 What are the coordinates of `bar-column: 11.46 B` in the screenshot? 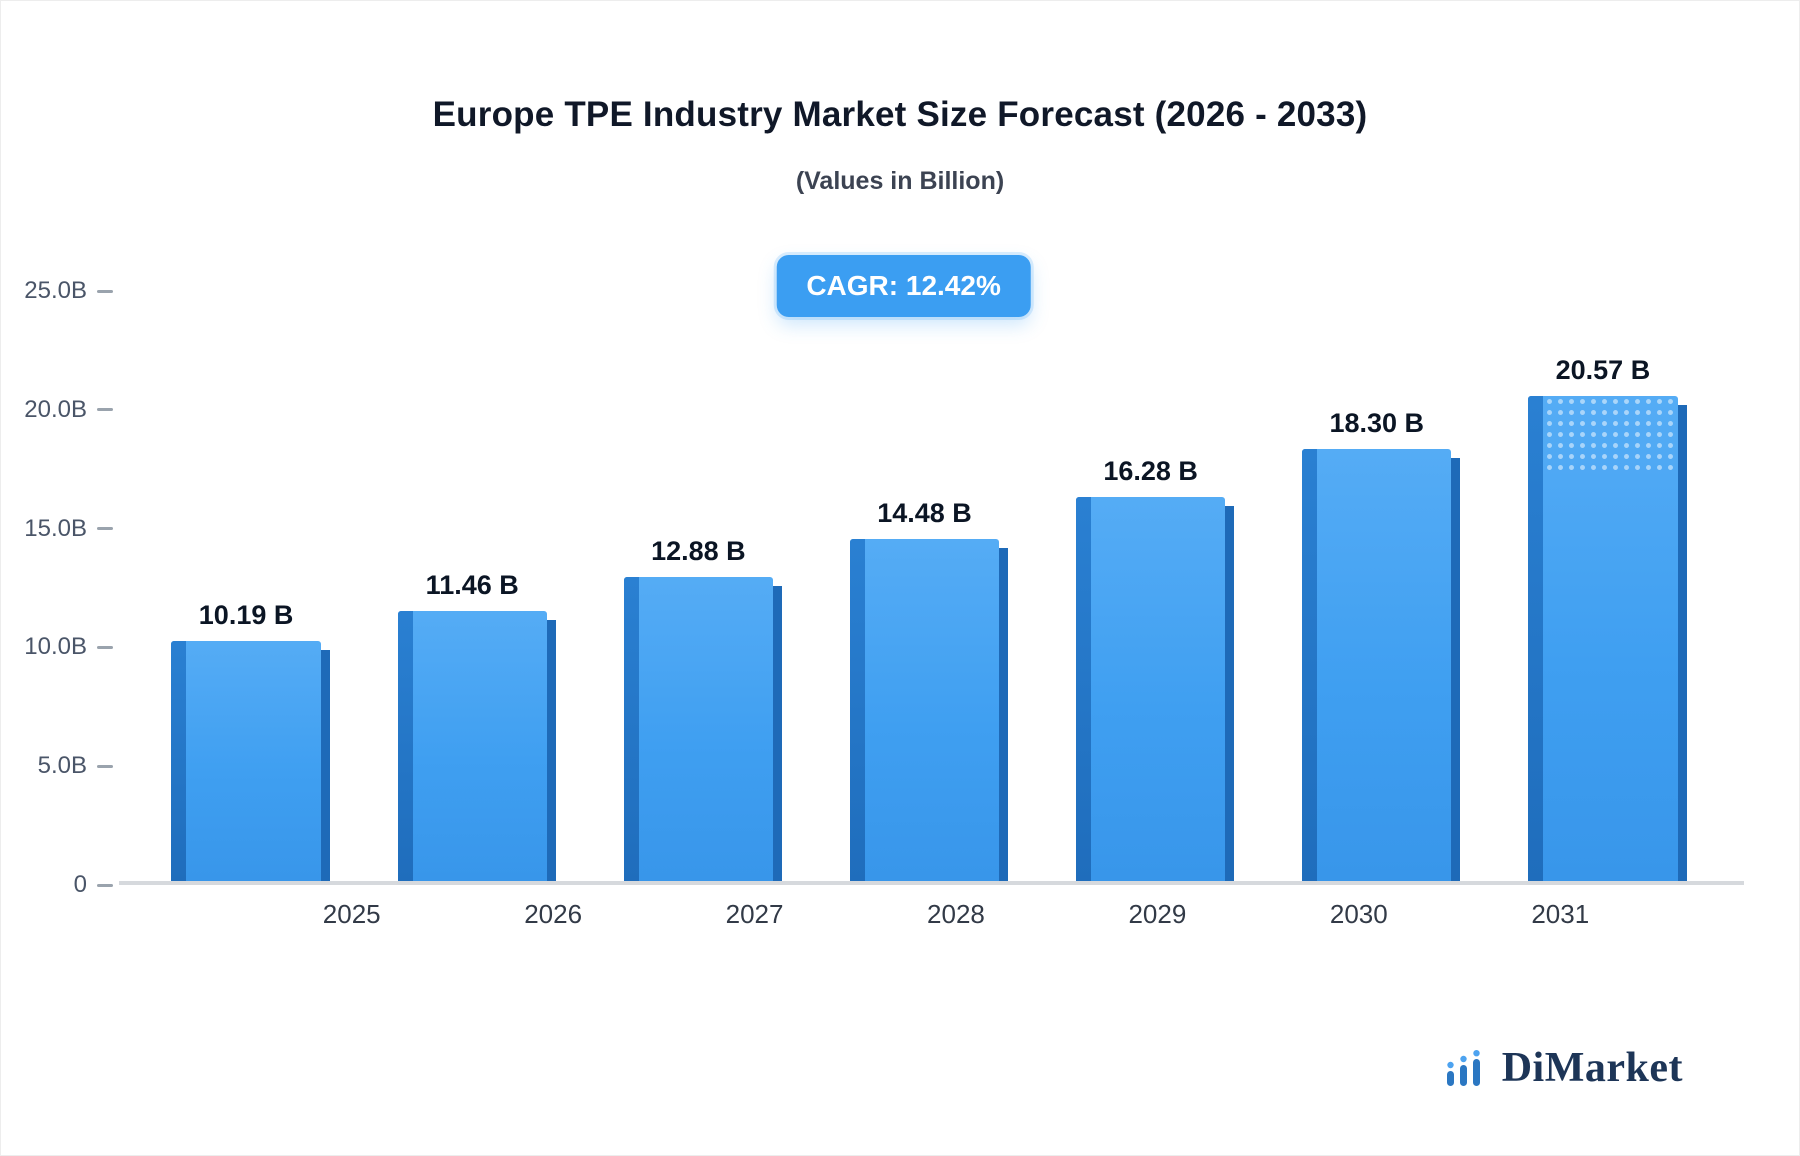 It's located at (472, 586).